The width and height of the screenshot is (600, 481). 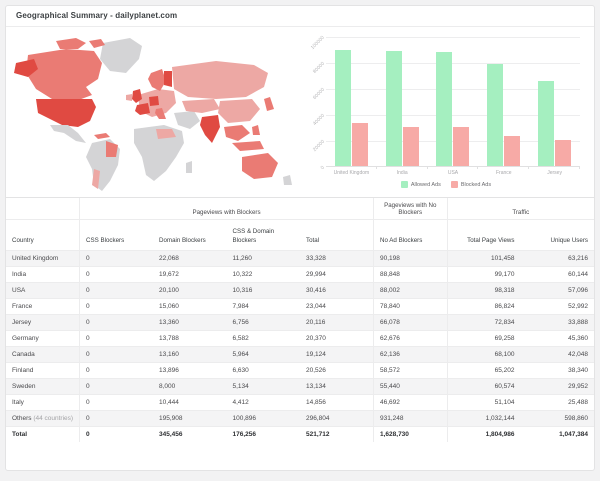 I want to click on column-header-domain-blockers: Domain Blockers, so click(x=190, y=235).